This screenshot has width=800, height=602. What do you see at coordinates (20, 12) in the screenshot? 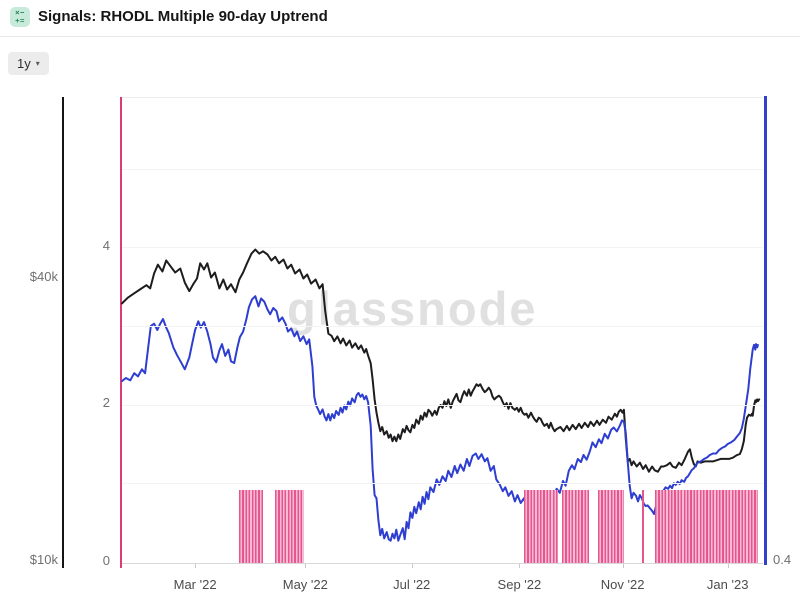
I see `icon-glyph-row: ×−` at bounding box center [20, 12].